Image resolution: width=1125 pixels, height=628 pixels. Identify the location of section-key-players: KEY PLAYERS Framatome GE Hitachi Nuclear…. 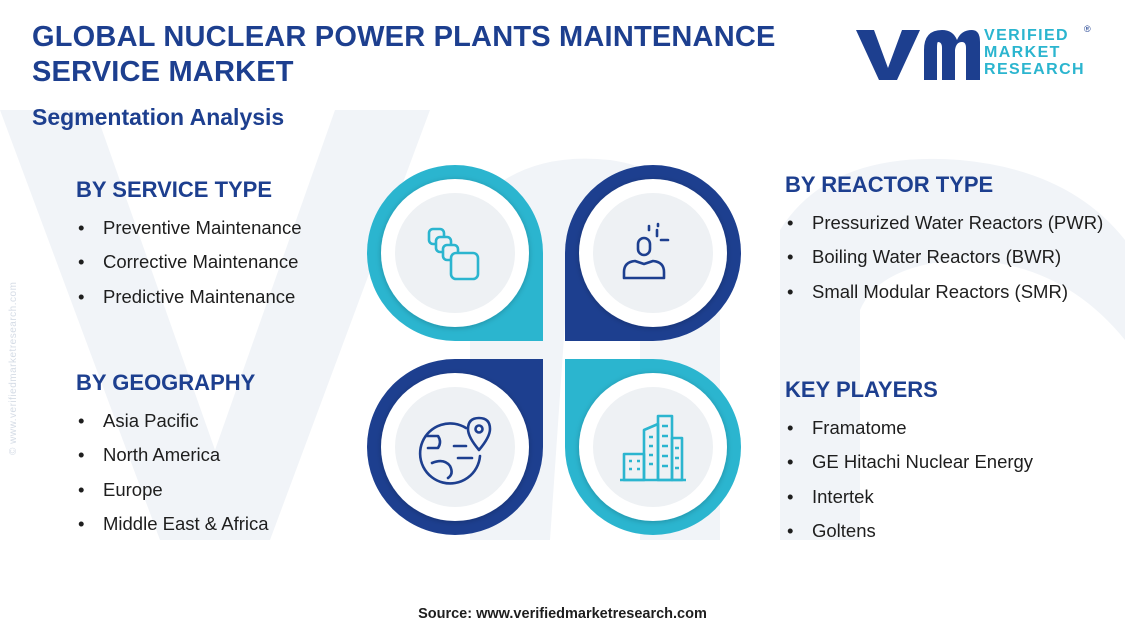
(909, 462).